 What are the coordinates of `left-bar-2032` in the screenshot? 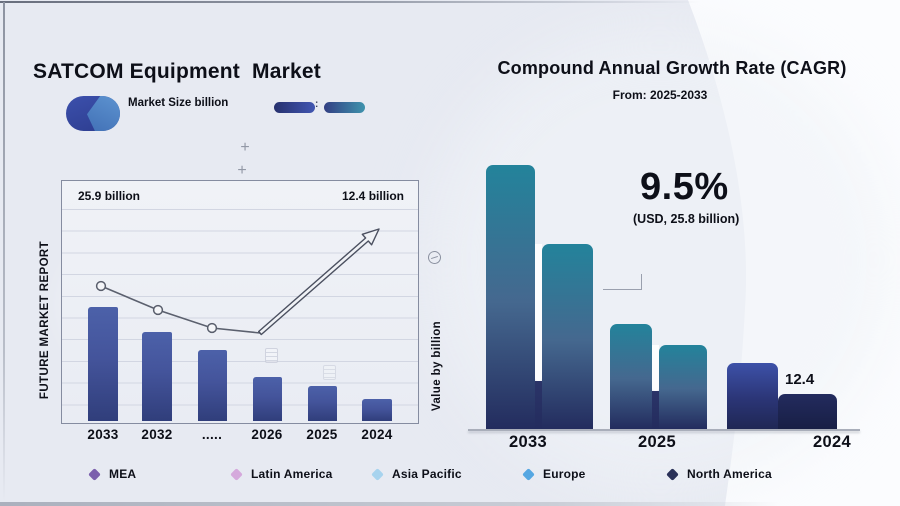 It's located at (157, 376).